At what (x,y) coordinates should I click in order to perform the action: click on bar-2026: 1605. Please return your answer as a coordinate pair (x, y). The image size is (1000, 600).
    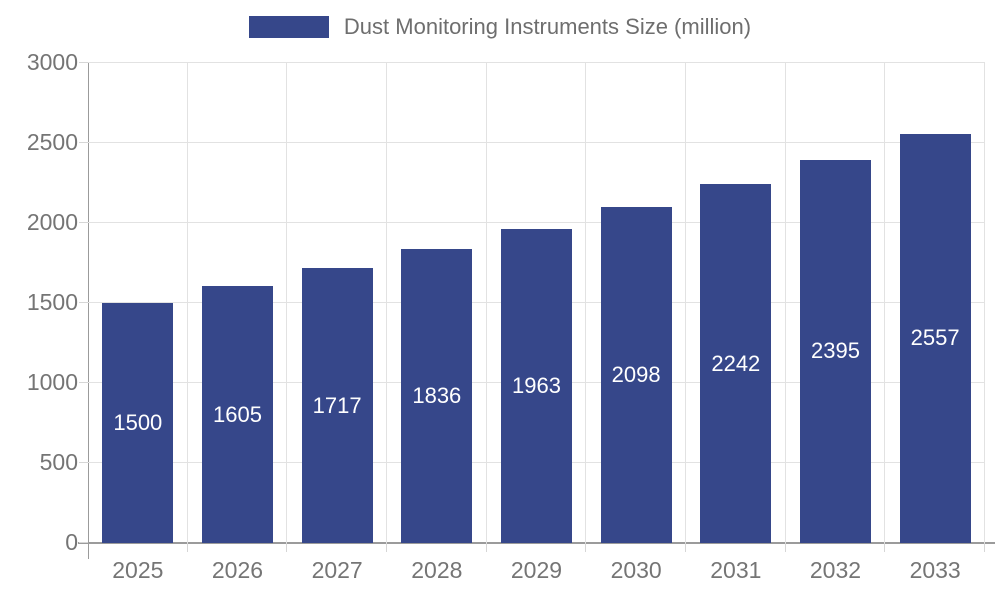
    Looking at the image, I should click on (237, 414).